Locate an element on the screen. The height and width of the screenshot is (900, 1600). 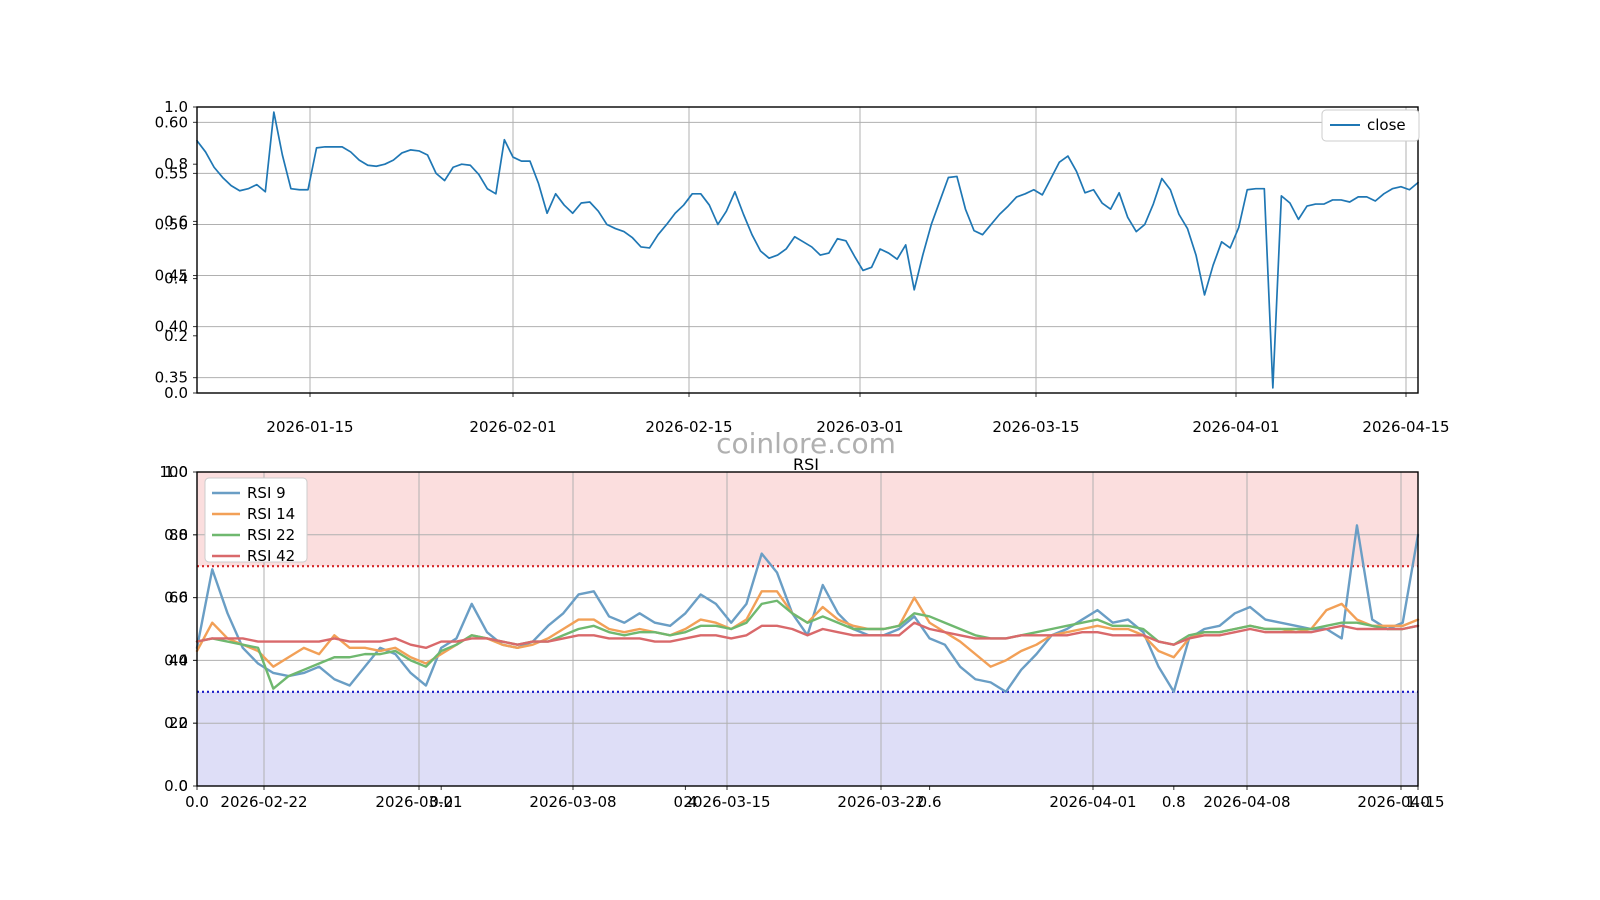
rsi-ytick-label: 60 is located at coordinates (178, 598).